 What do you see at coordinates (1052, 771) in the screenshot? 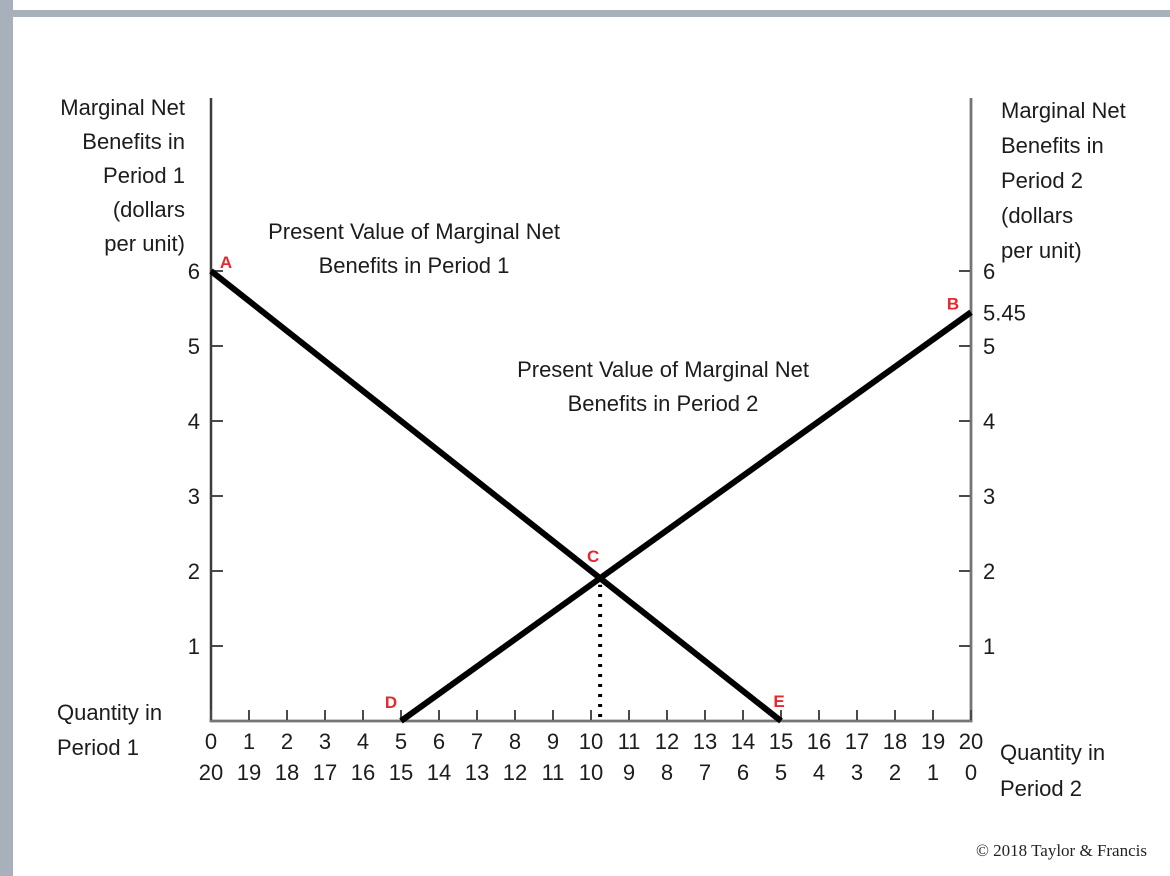
I see `x-axis-title-period2: Quantity in Period 2` at bounding box center [1052, 771].